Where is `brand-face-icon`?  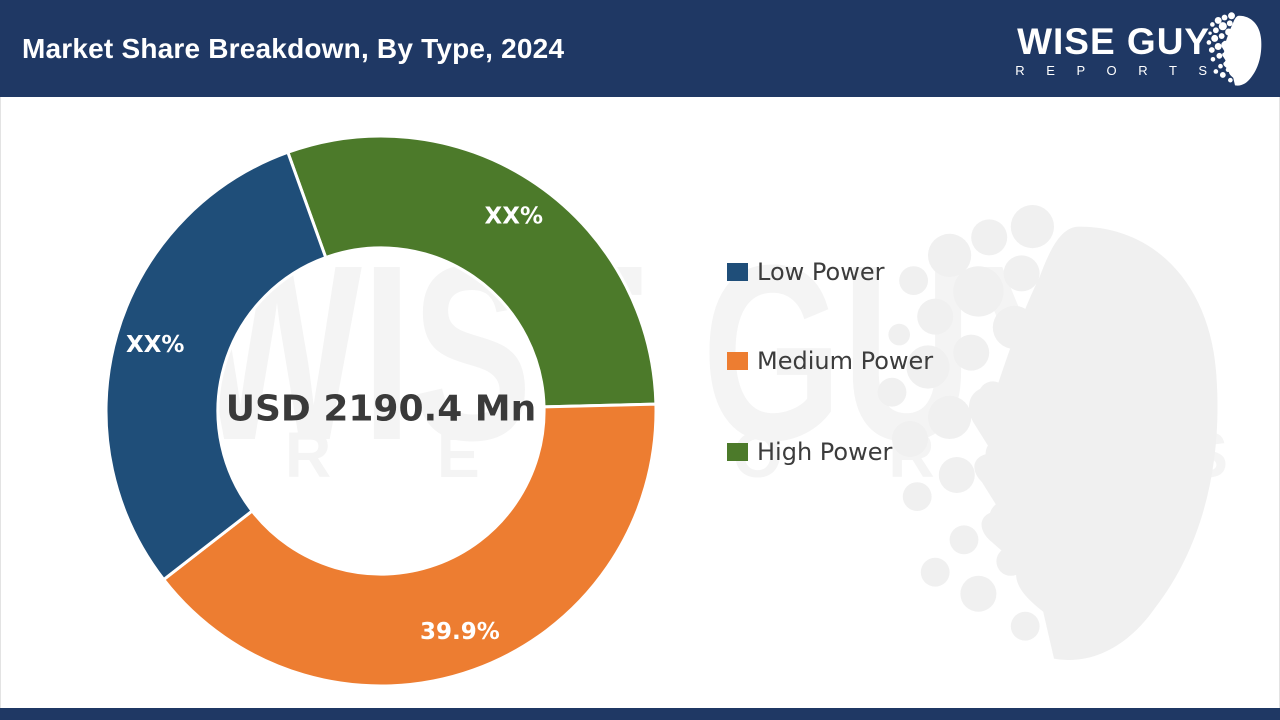
brand-face-icon is located at coordinates (1234, 49).